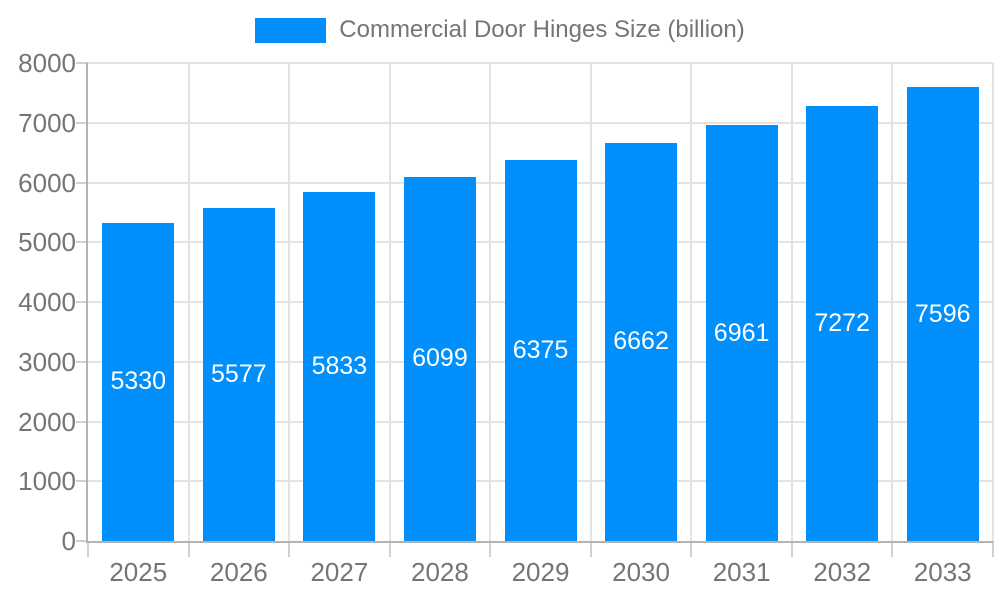 This screenshot has height=600, width=1000. I want to click on bar-value-label: 6961, so click(741, 332).